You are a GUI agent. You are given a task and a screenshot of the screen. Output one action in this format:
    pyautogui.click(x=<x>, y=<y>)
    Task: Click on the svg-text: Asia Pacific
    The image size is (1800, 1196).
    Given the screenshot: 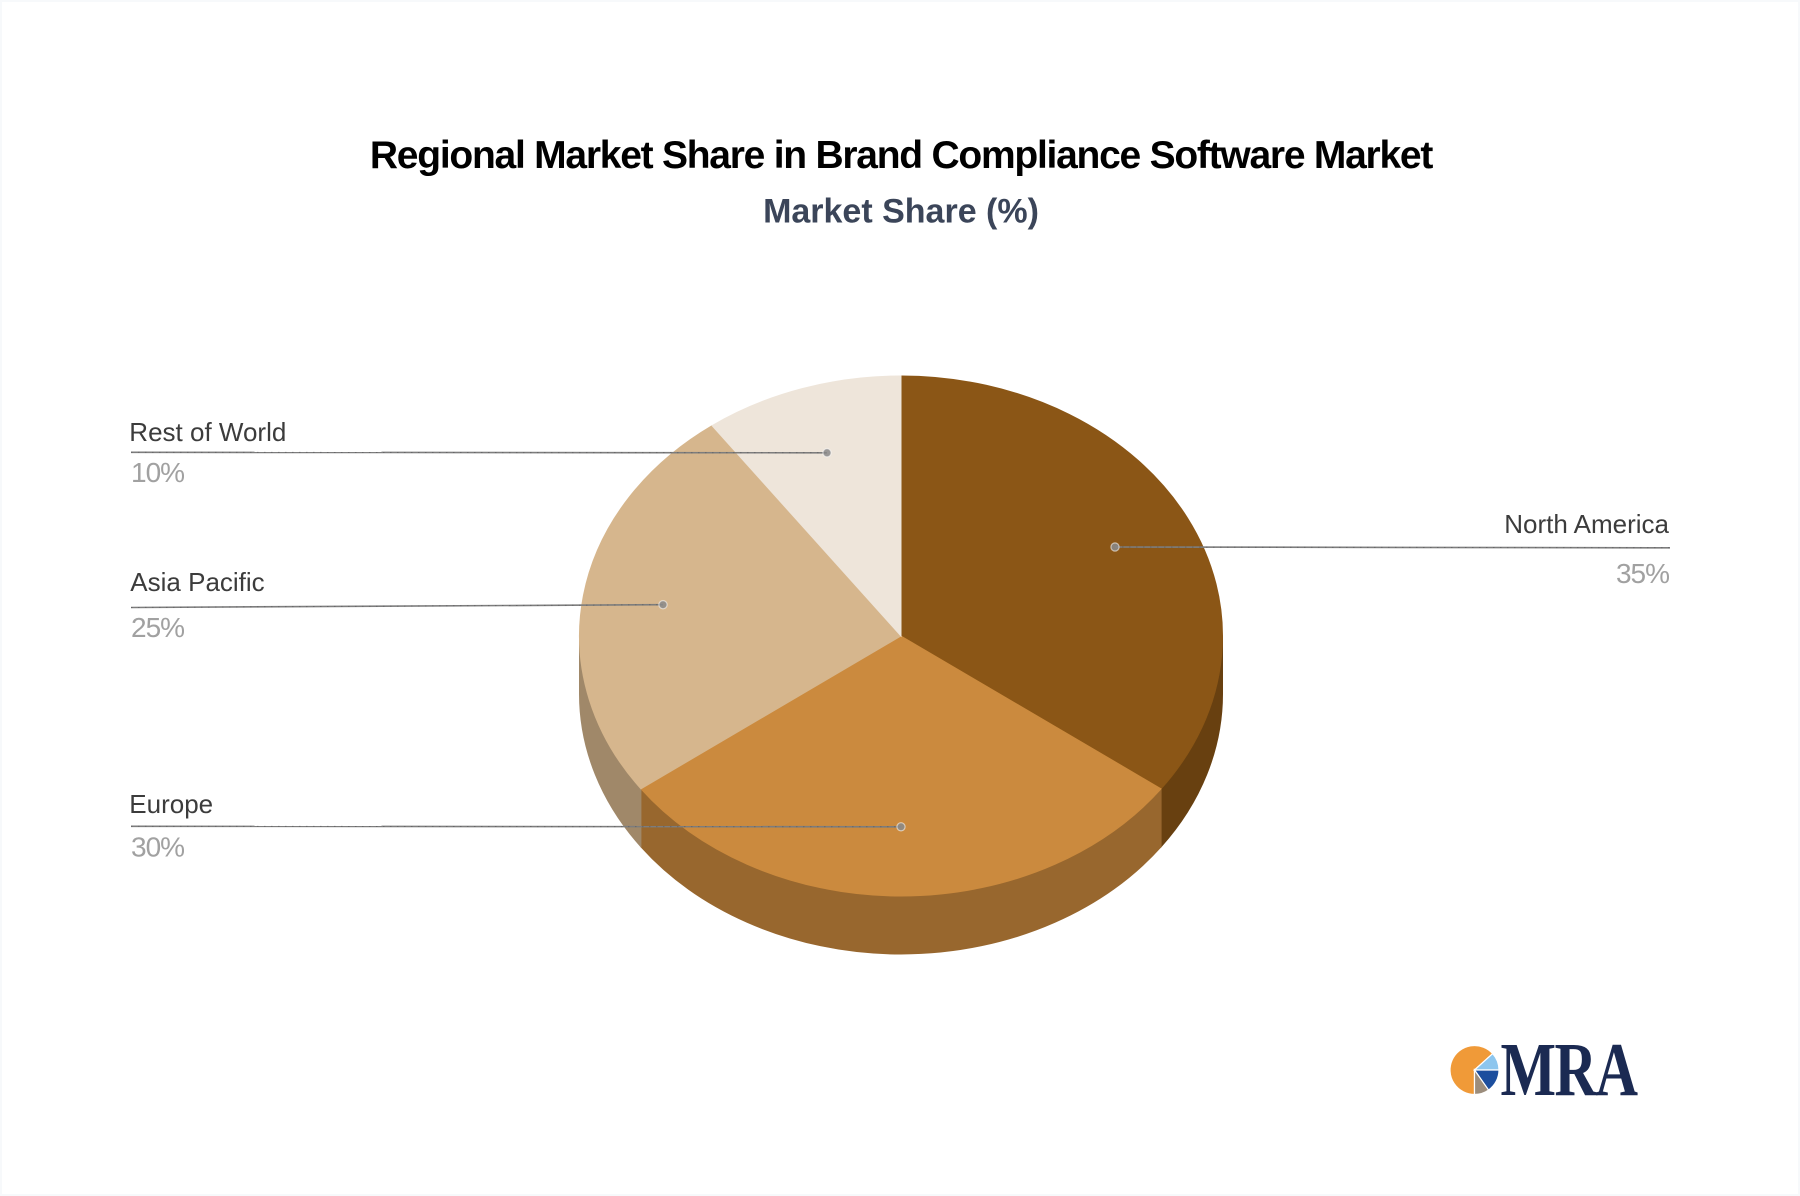 What is the action you would take?
    pyautogui.click(x=197, y=582)
    